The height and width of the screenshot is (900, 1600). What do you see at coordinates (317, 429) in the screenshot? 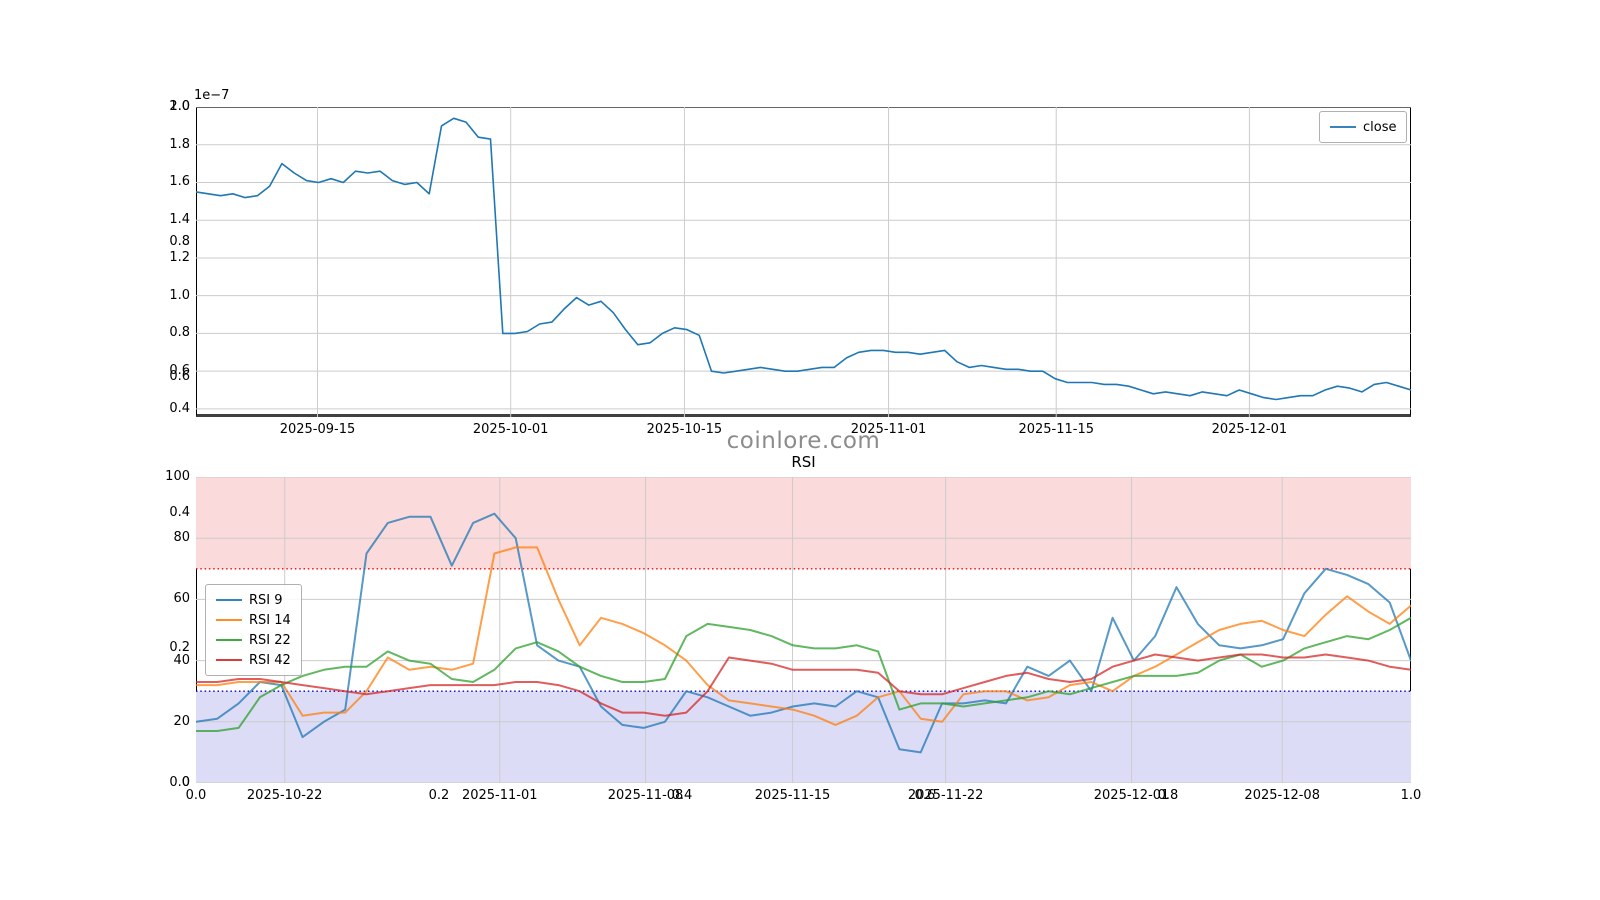
I see `x-tick-label: 2025-09-15` at bounding box center [317, 429].